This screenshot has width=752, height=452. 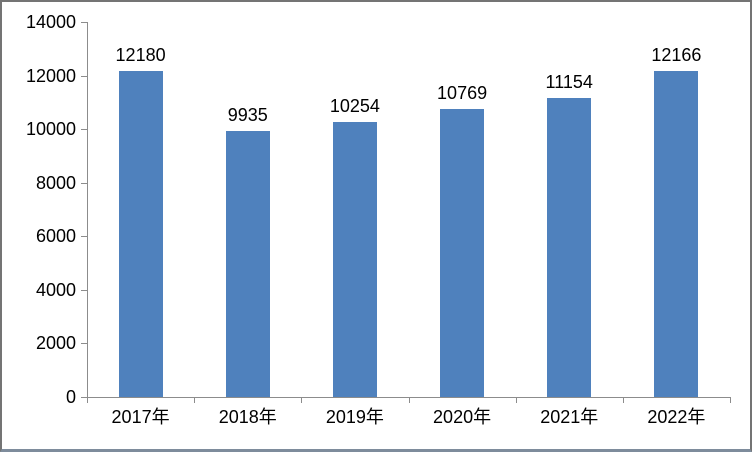 What do you see at coordinates (50, 75) in the screenshot?
I see `y-tick-label: 12000` at bounding box center [50, 75].